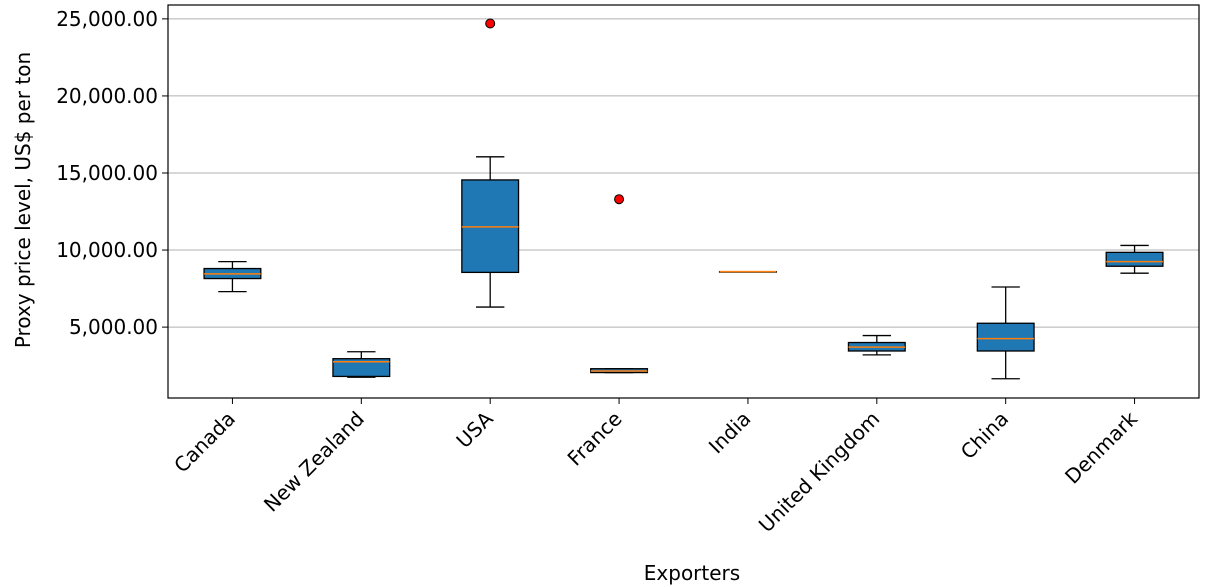  Describe the element at coordinates (1101, 447) in the screenshot. I see `x-tick-label: Denmark` at that location.